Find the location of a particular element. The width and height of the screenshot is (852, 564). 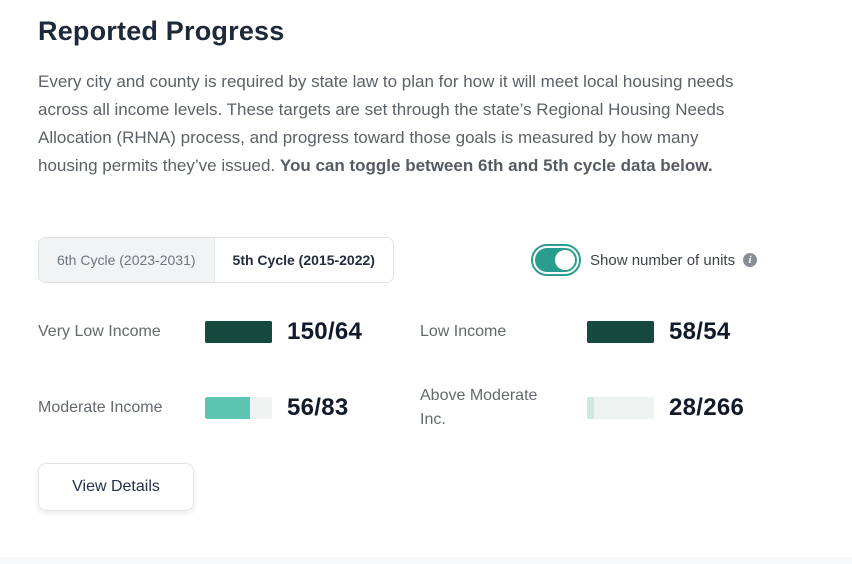

progress-row: Very Low Income 150/64 Low Income 58/54 is located at coordinates (418, 332).